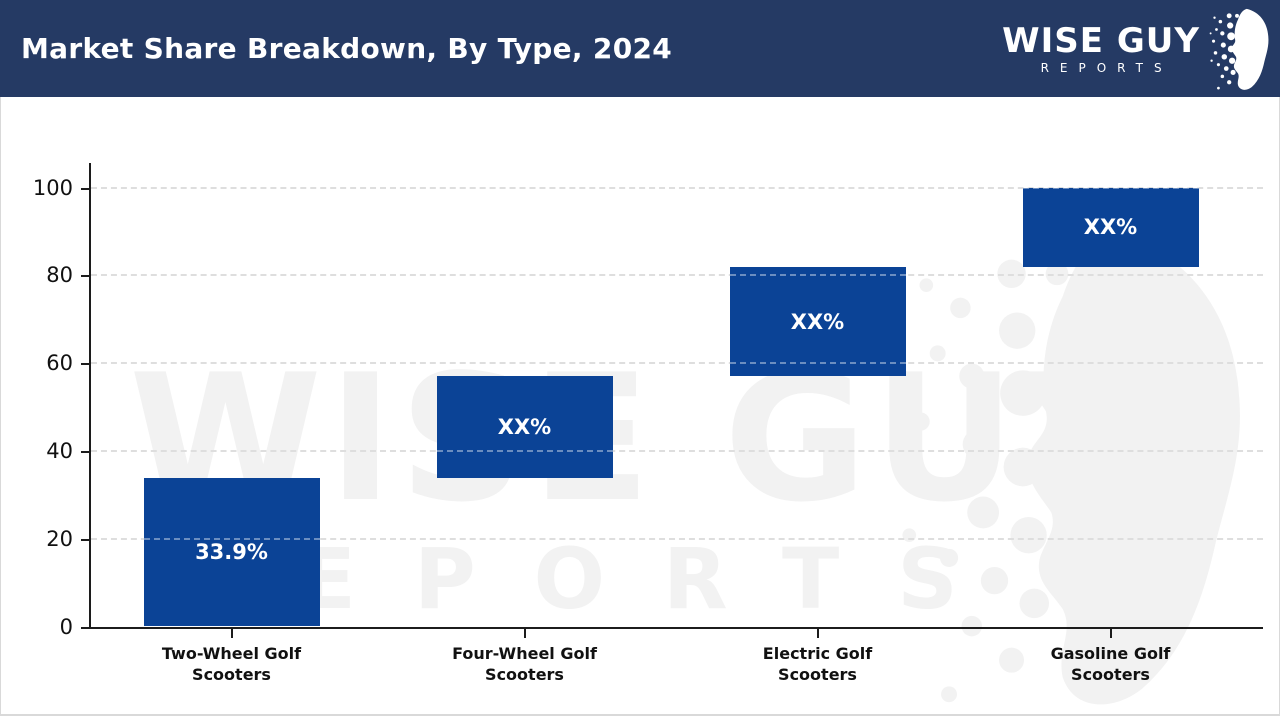  Describe the element at coordinates (817, 663) in the screenshot. I see `category-label: Electric Golf Scooters` at that location.